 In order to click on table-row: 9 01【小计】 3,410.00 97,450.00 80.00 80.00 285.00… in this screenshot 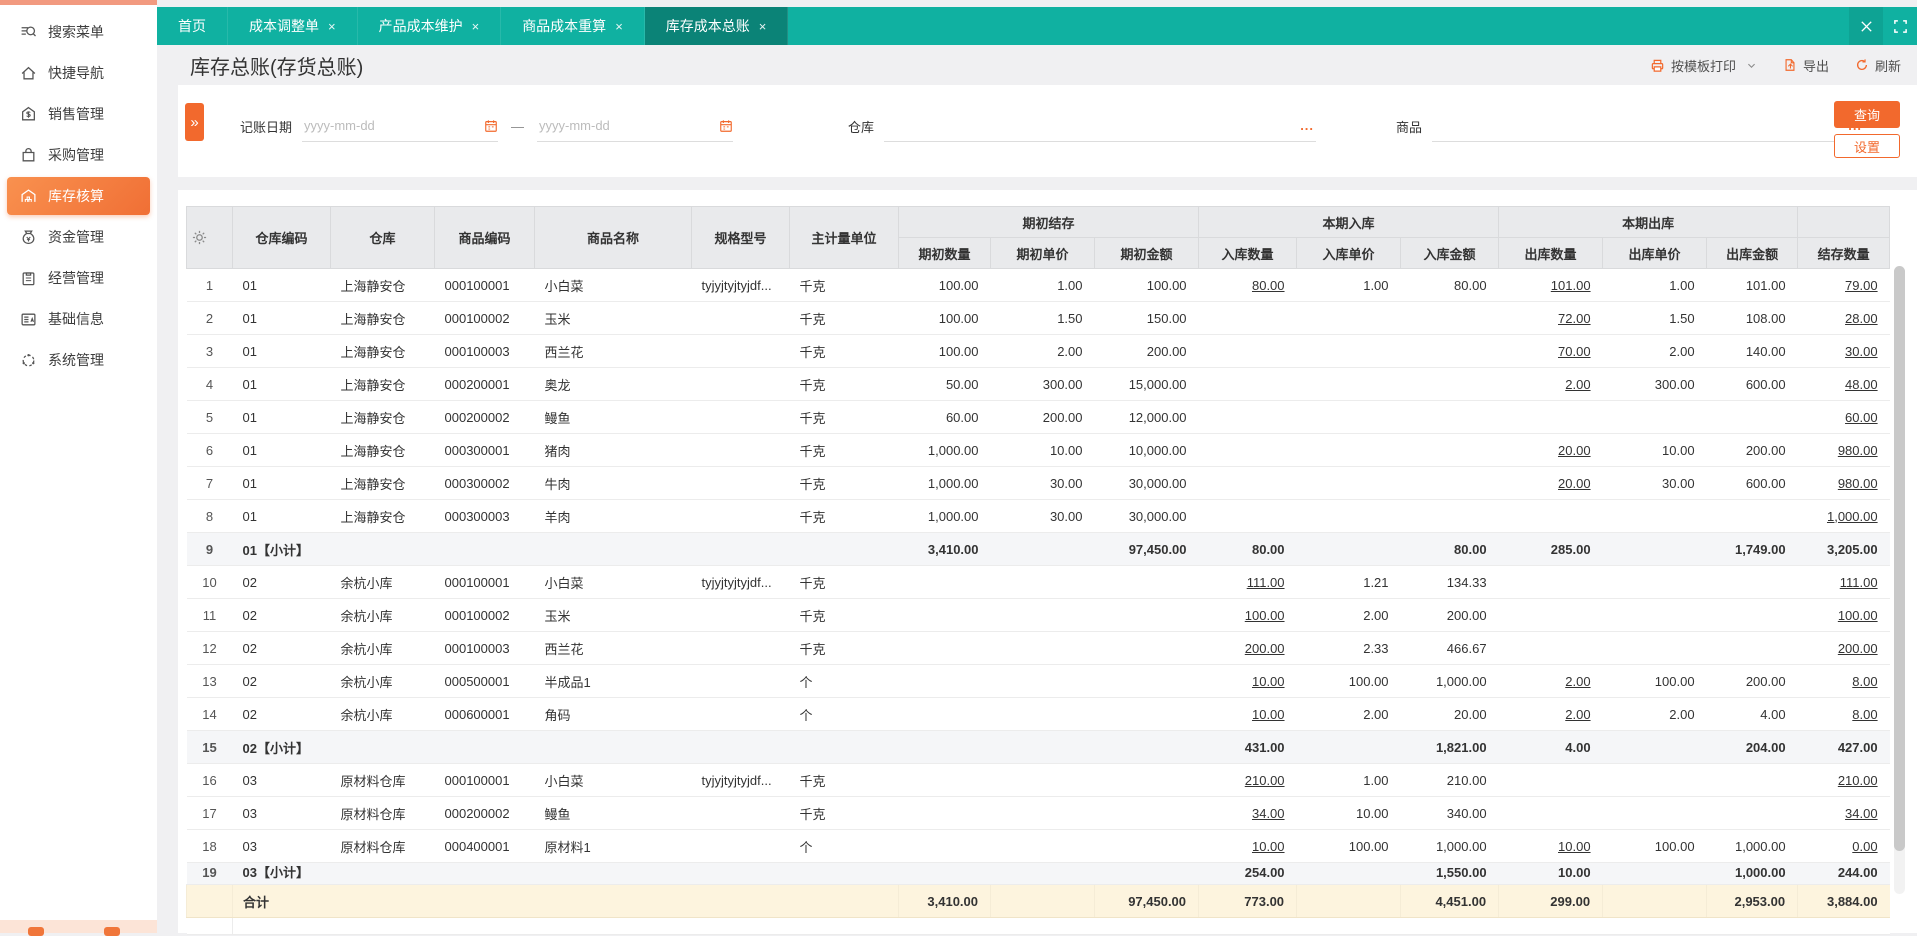, I will do `click(1038, 549)`.